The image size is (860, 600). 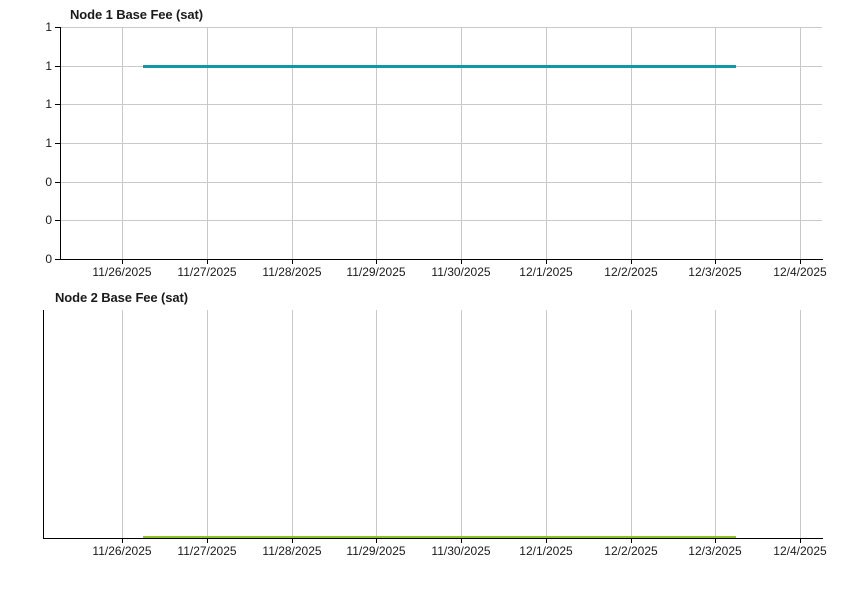 What do you see at coordinates (715, 272) in the screenshot?
I see `chart-1-xlabel: 12/3/2025` at bounding box center [715, 272].